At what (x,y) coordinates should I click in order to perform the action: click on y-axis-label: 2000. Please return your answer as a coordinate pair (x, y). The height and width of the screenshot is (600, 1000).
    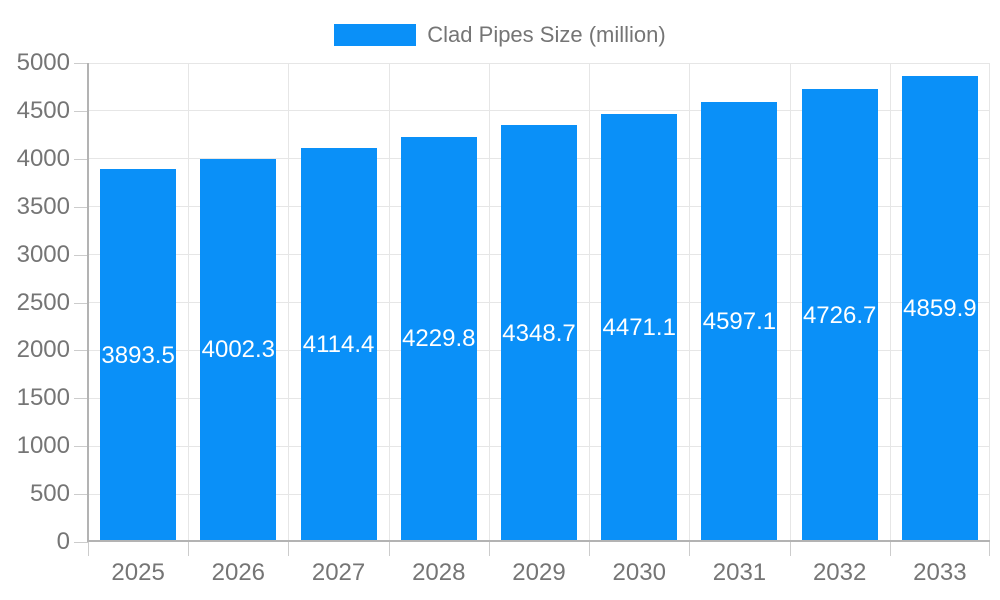
    Looking at the image, I should click on (43, 350).